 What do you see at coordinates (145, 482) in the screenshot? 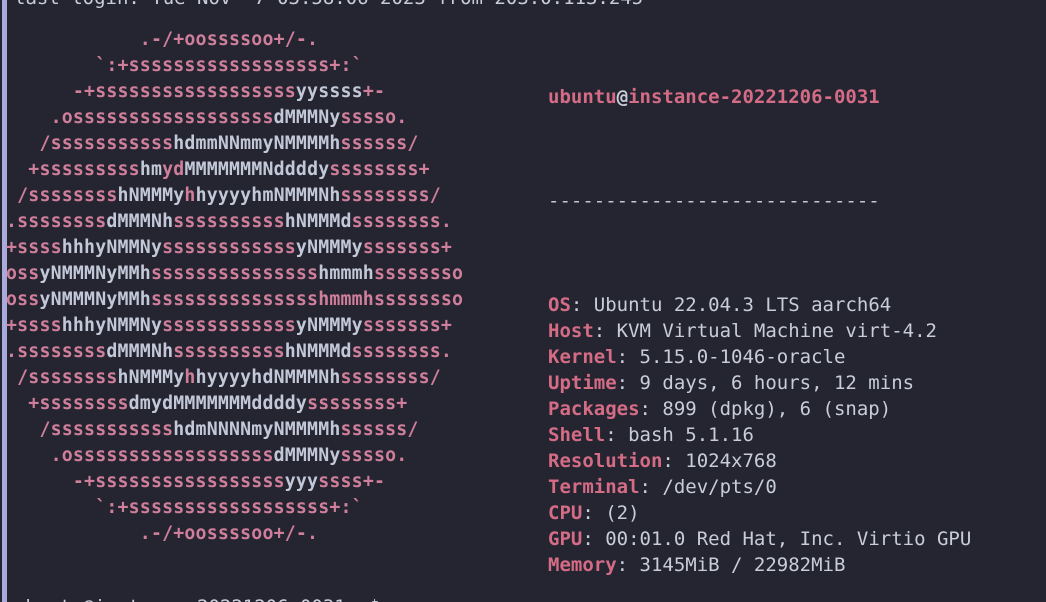
I see `logo-segment: -+sssssssssssssssss` at bounding box center [145, 482].